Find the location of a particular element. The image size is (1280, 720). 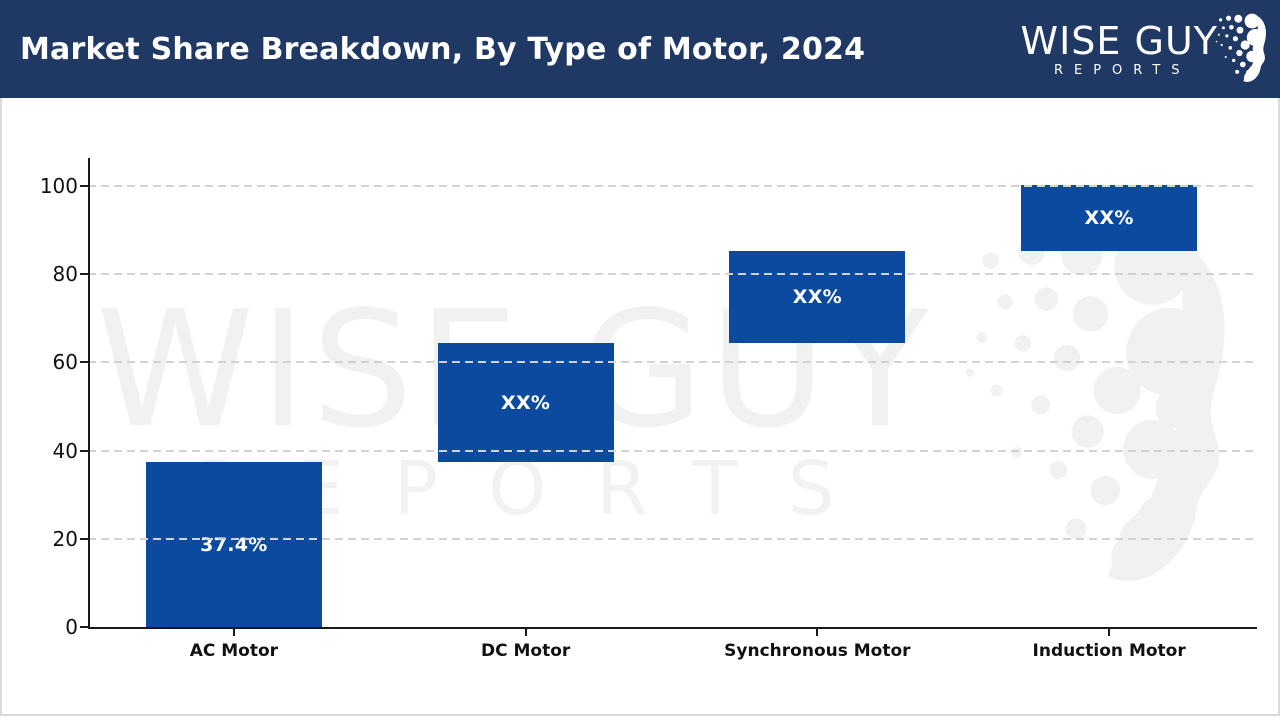

y-tick-label-20: 20 is located at coordinates (65, 538).